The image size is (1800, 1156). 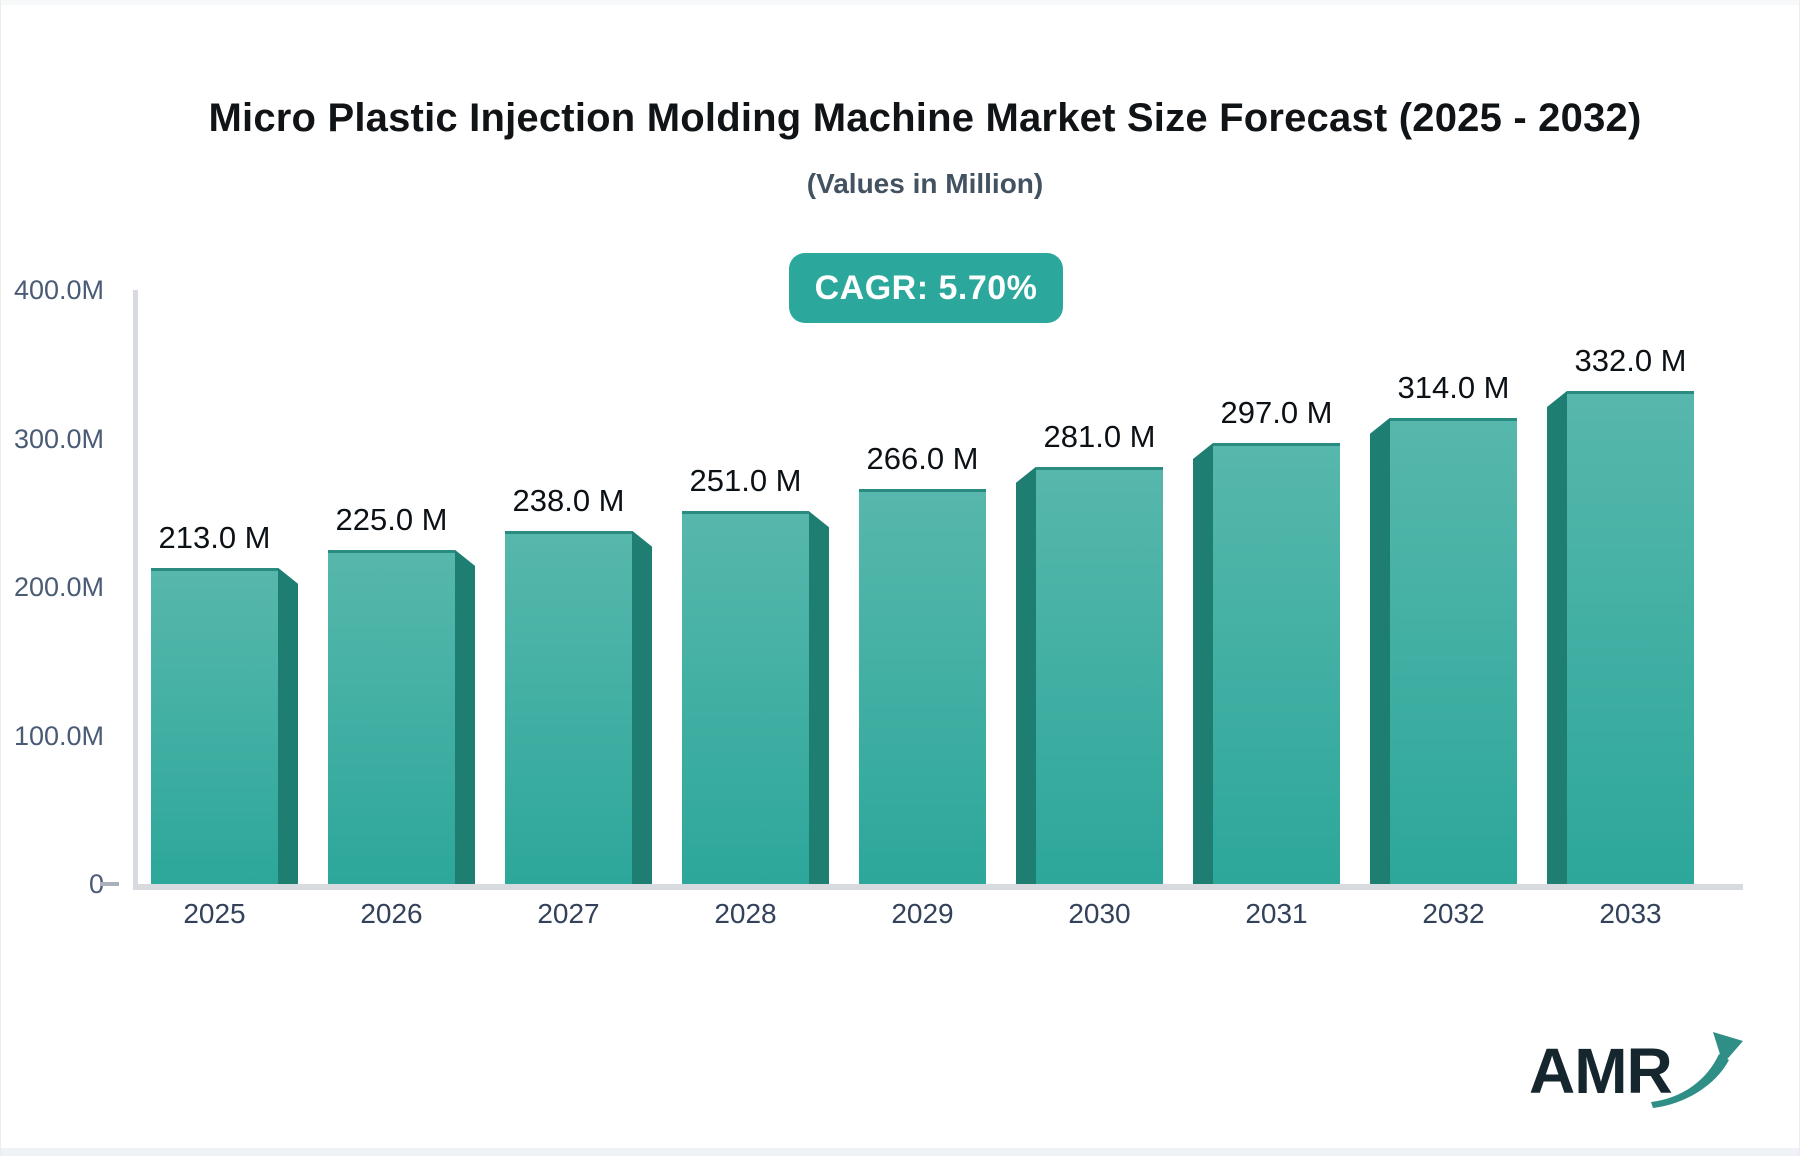 I want to click on cagr-badge: CAGR: 5.70%, so click(x=926, y=288).